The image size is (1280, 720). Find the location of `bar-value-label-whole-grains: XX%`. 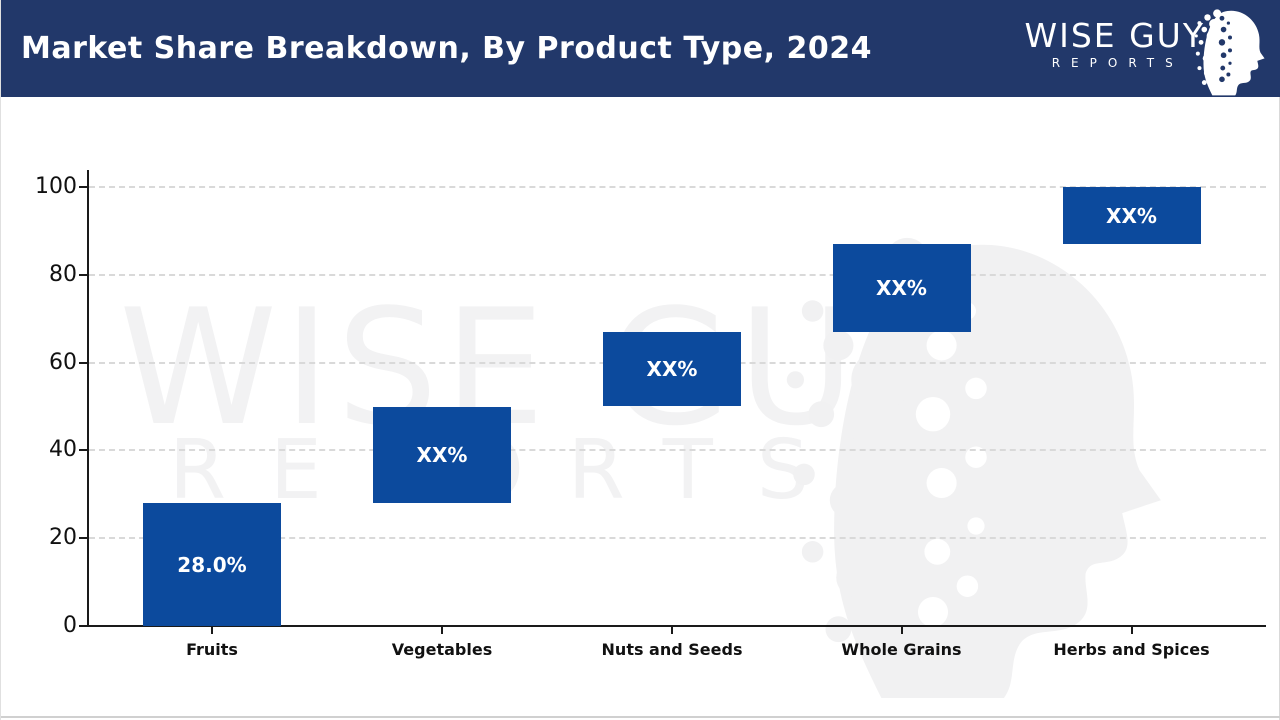

bar-value-label-whole-grains: XX% is located at coordinates (901, 287).